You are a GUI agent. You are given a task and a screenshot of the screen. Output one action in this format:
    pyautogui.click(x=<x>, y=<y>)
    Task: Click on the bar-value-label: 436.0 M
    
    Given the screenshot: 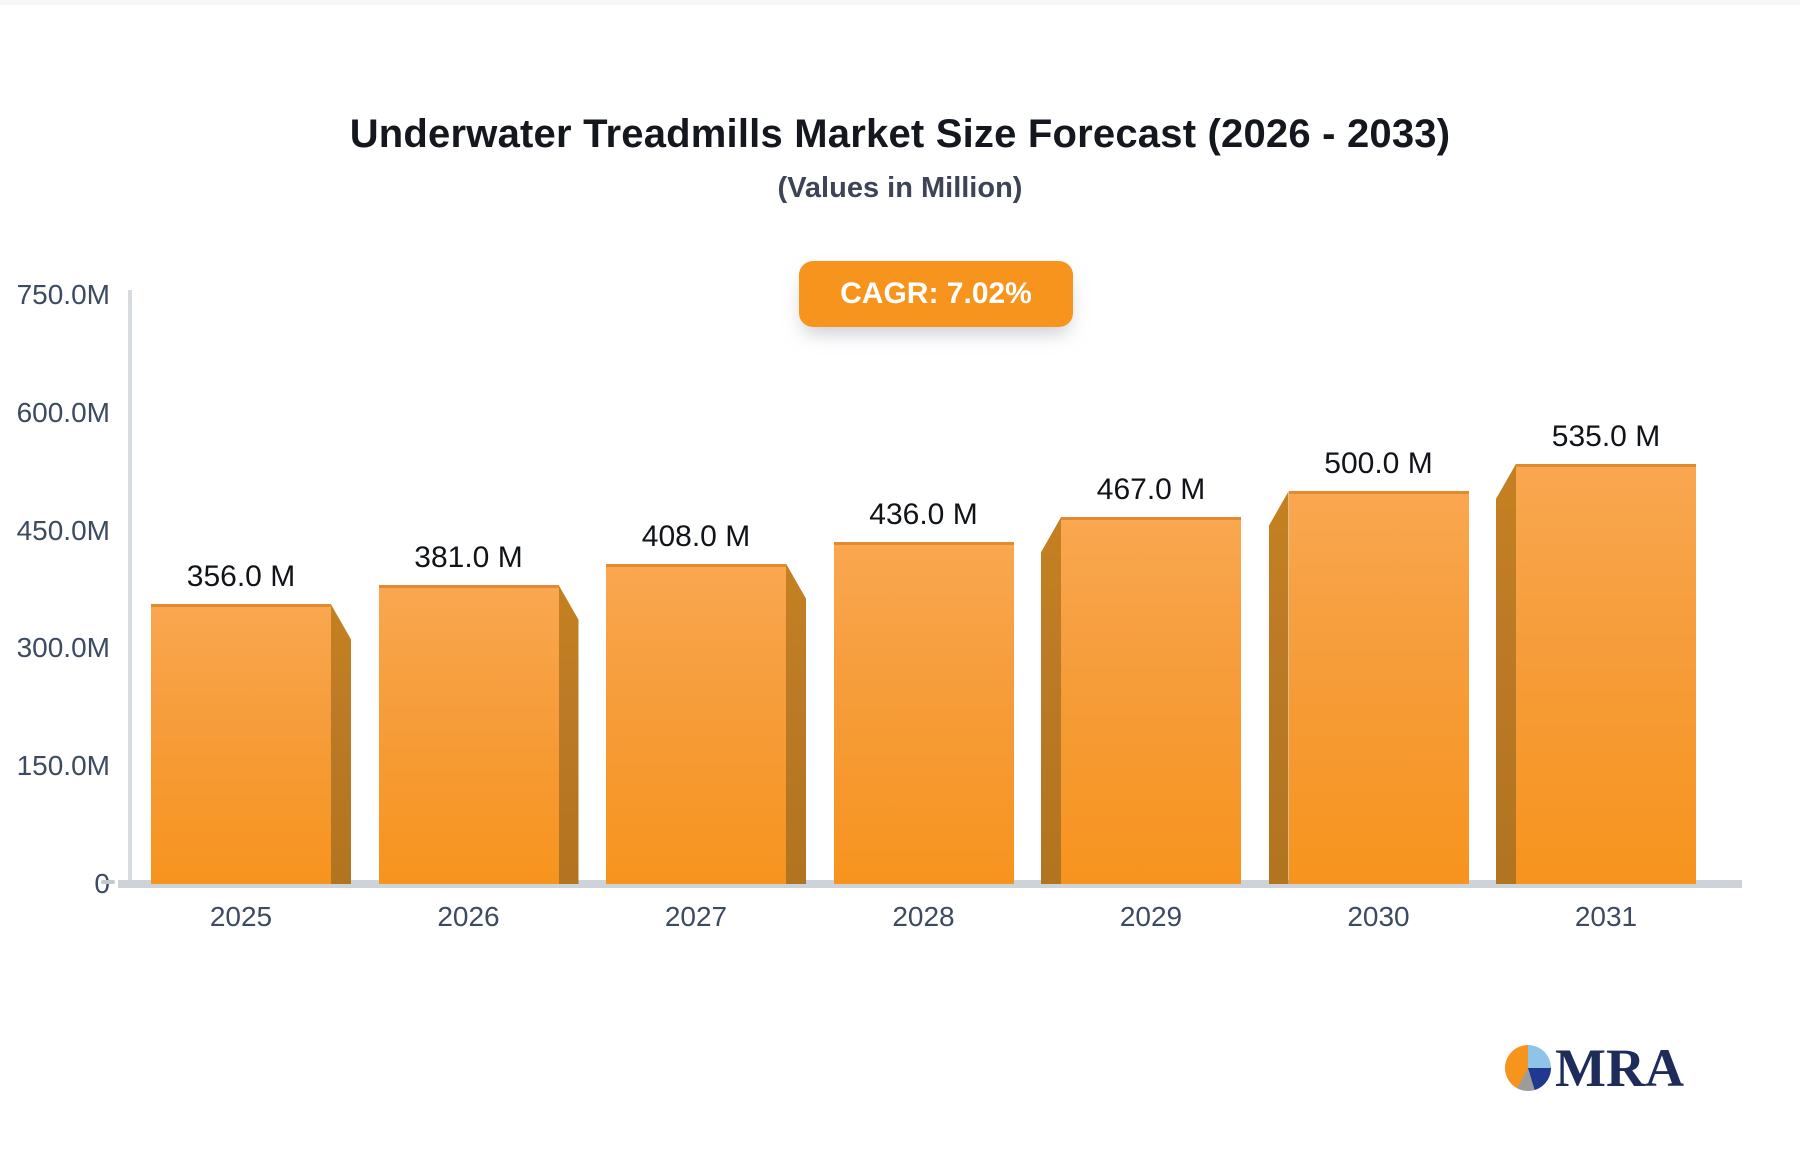 What is the action you would take?
    pyautogui.click(x=923, y=514)
    